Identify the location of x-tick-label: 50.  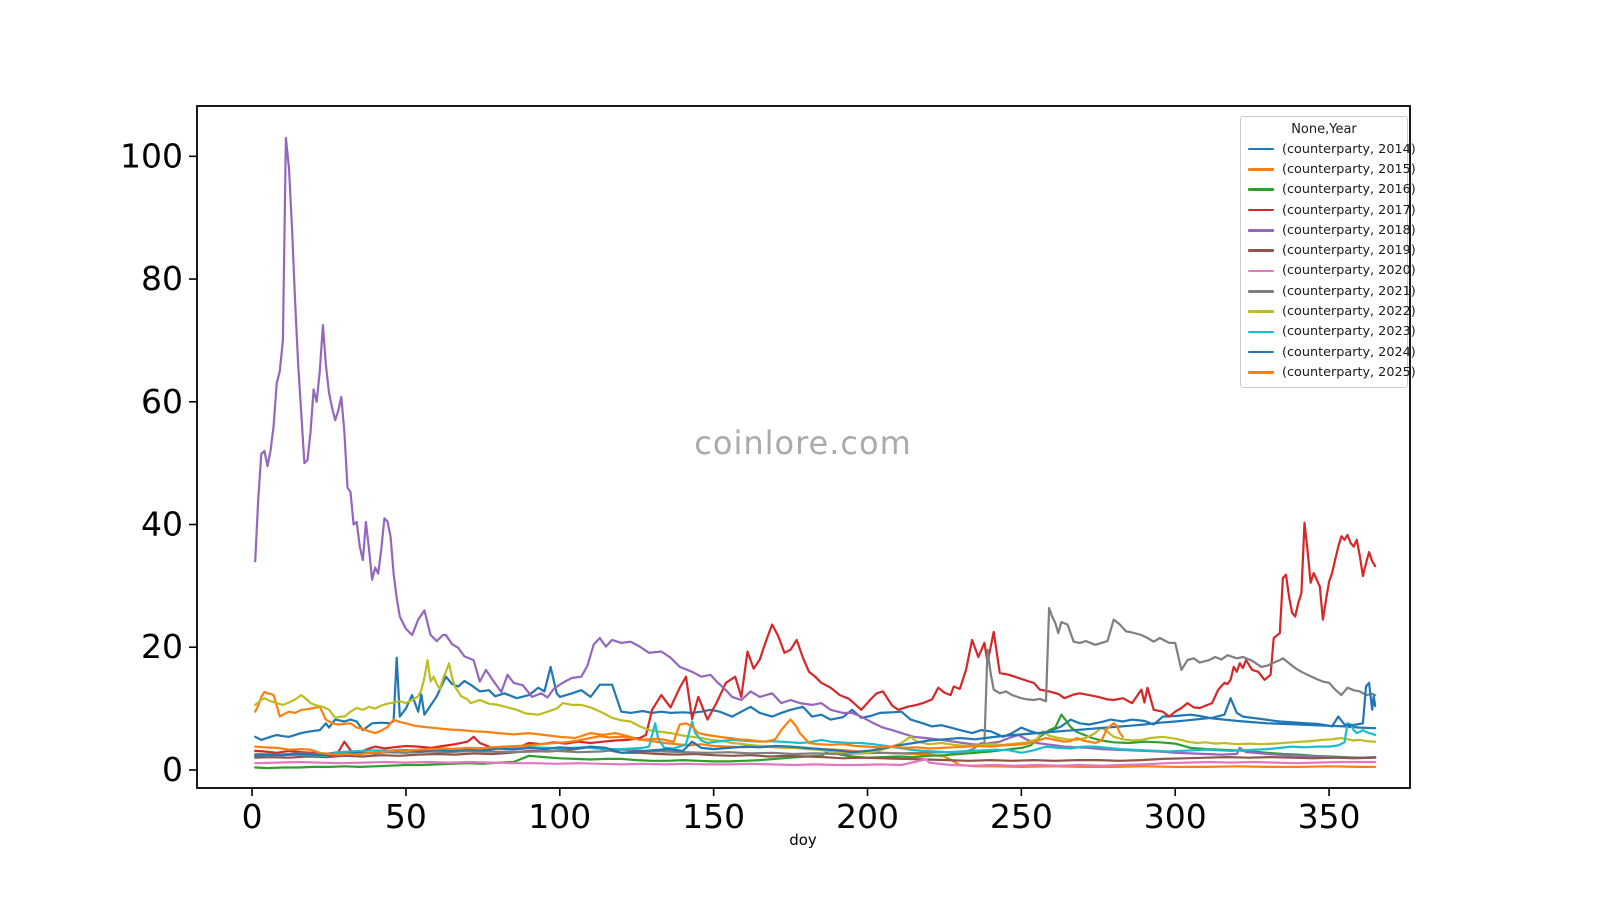
(406, 816).